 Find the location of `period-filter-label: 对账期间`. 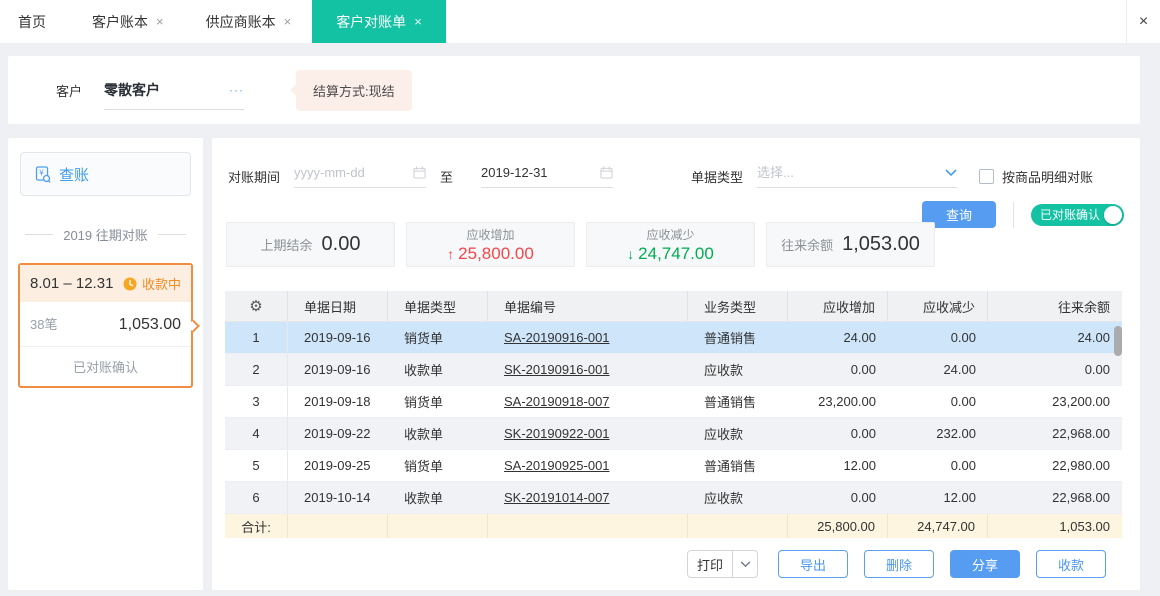

period-filter-label: 对账期间 is located at coordinates (254, 177).